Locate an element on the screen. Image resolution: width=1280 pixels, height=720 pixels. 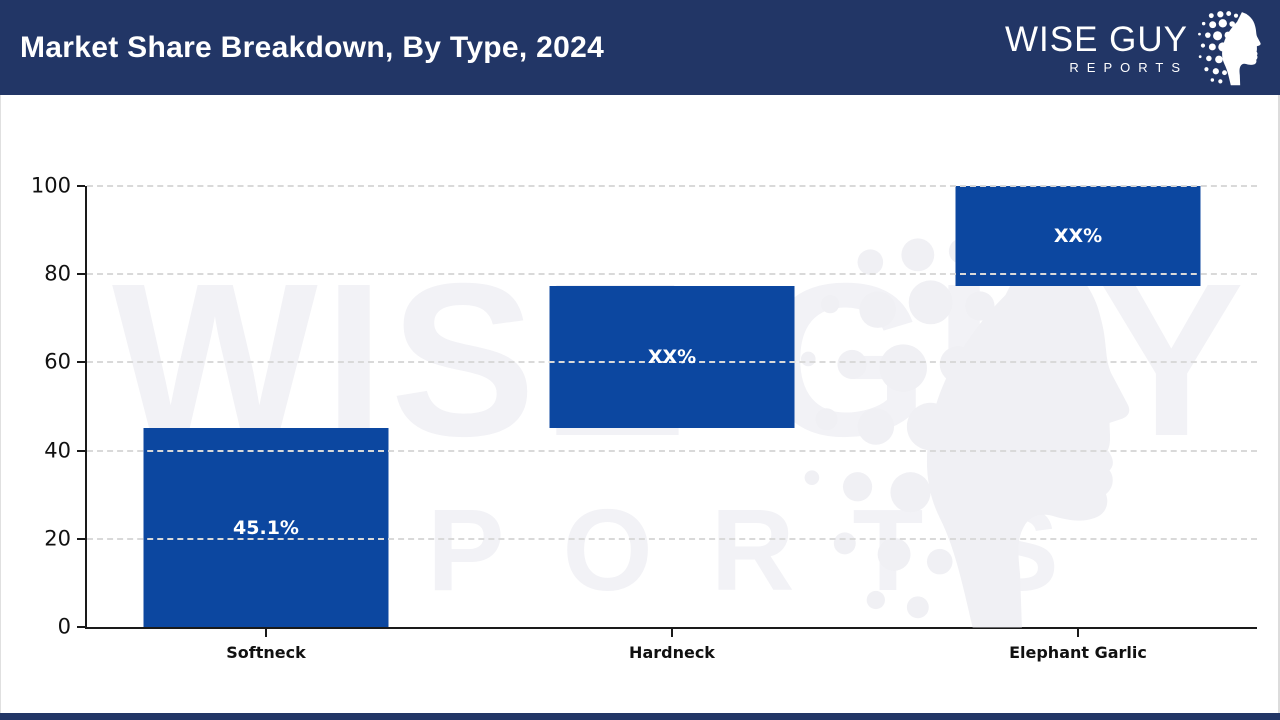
x-axis-category-label: Elephant Garlic is located at coordinates (1078, 652).